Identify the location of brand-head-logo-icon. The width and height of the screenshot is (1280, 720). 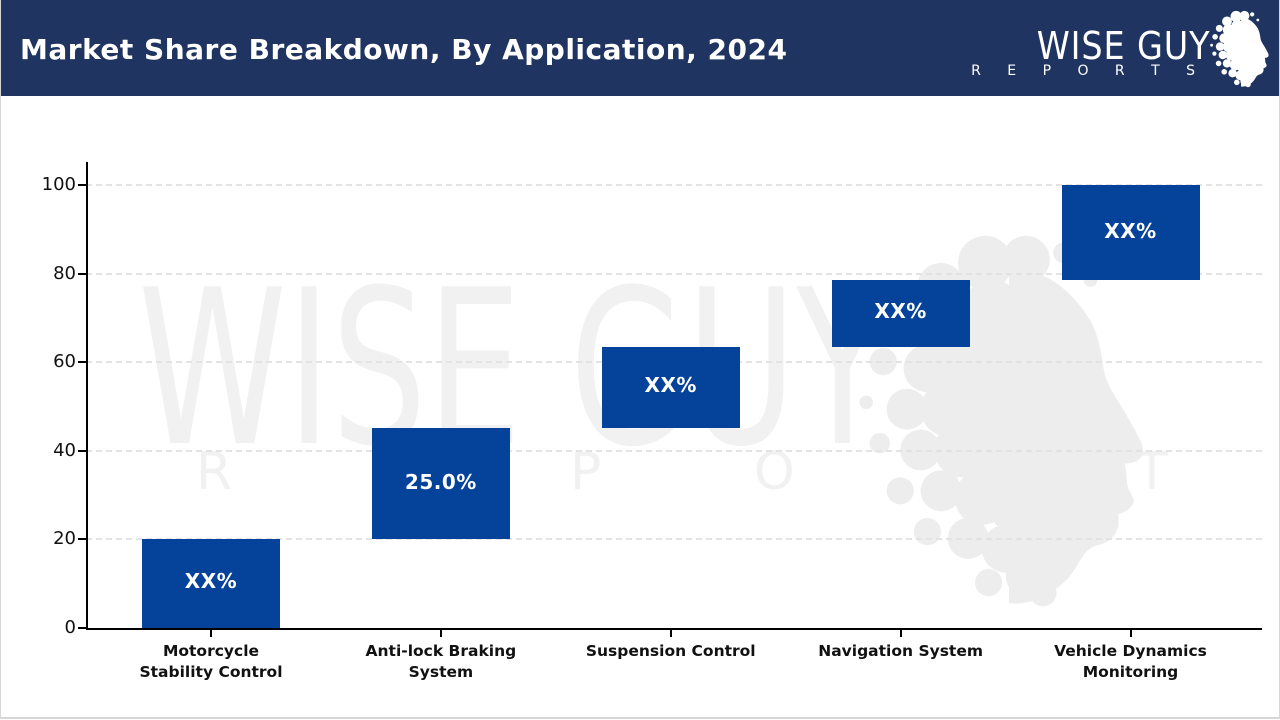
(1239, 49).